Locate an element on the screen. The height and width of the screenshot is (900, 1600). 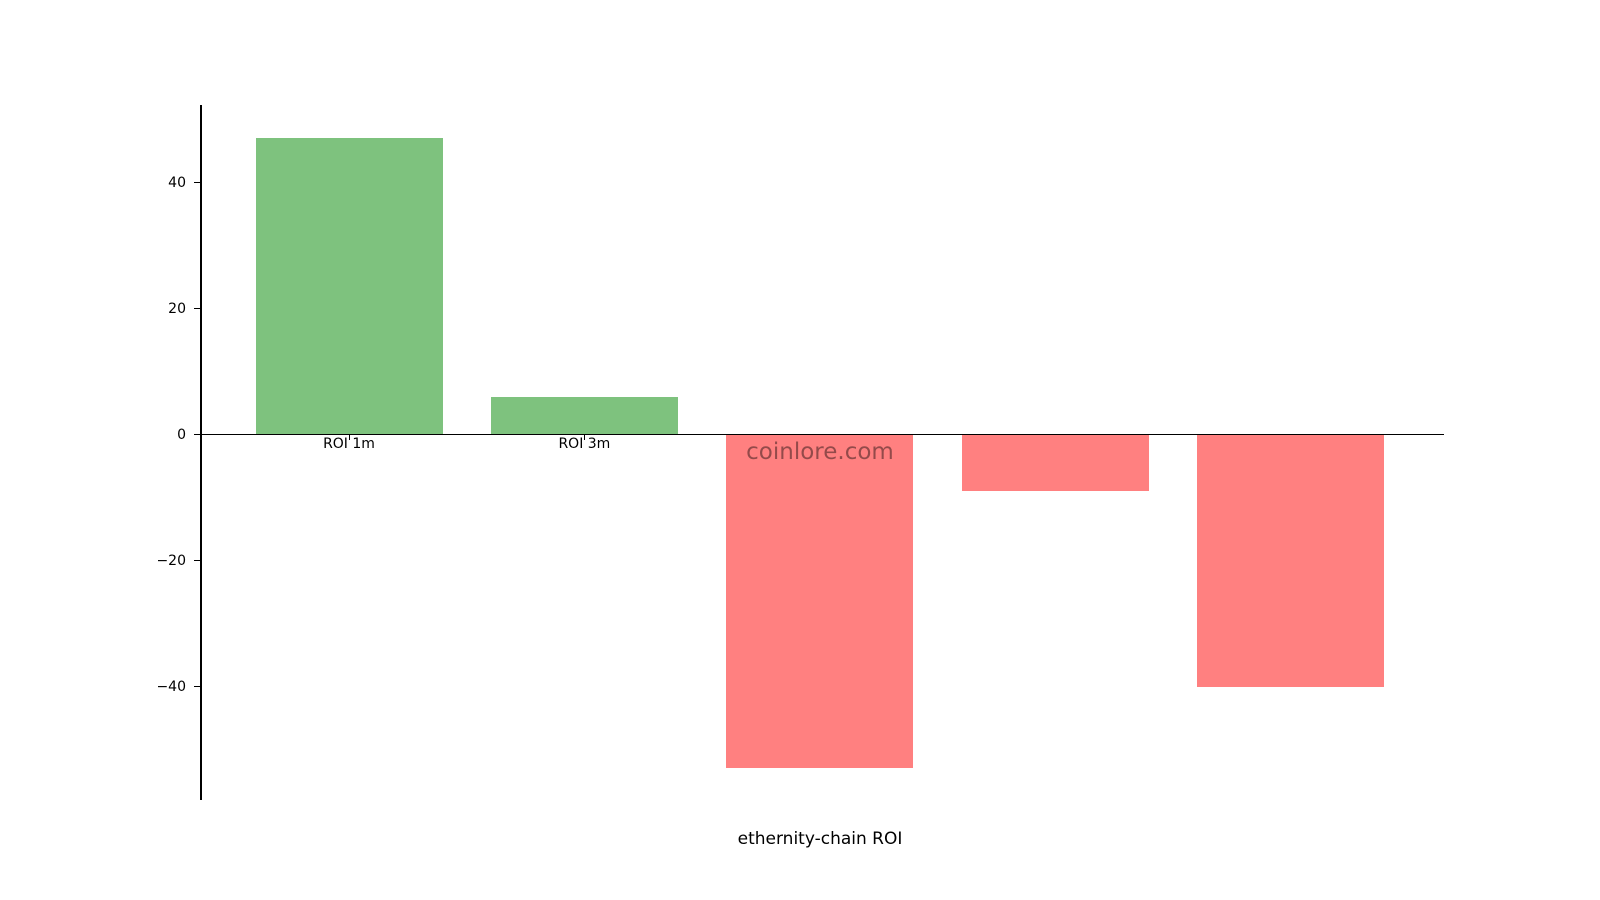
y-tick-label: 20 is located at coordinates (177, 308).